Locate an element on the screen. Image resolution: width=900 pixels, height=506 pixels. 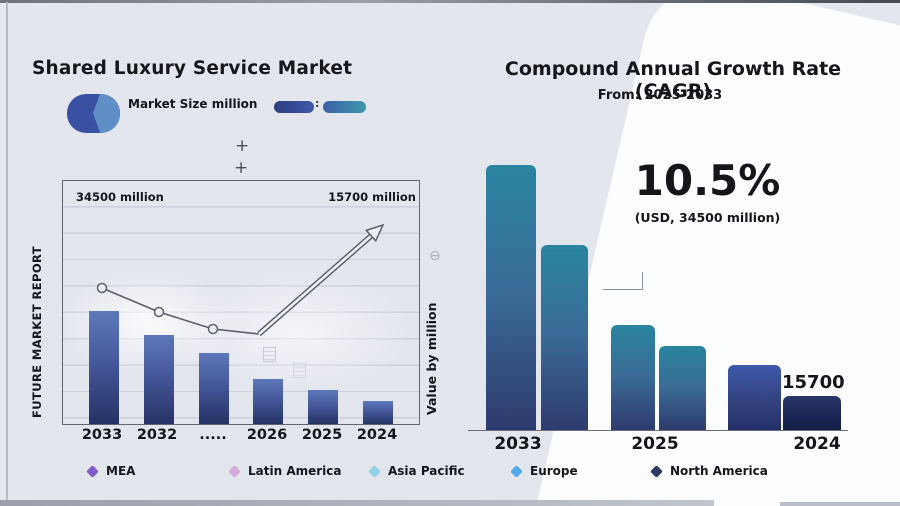
gradient-pill-left is located at coordinates (294, 107).